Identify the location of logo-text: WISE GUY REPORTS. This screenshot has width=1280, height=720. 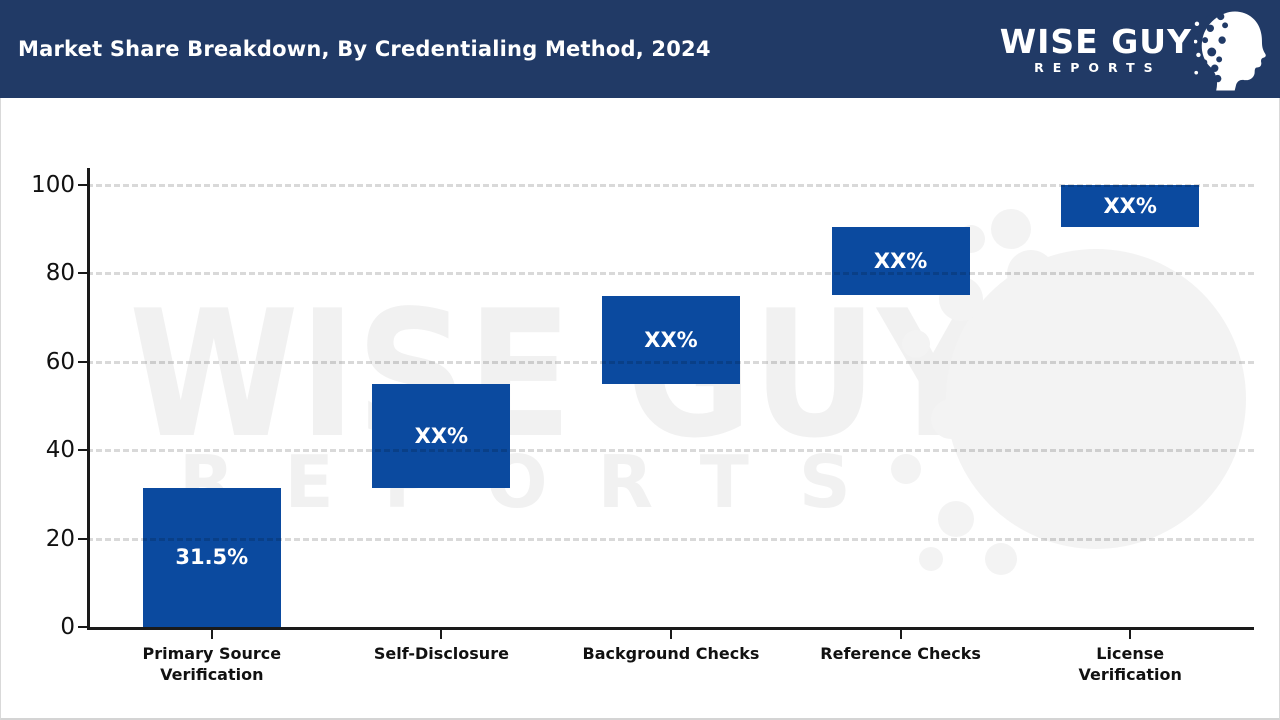
(1095, 48).